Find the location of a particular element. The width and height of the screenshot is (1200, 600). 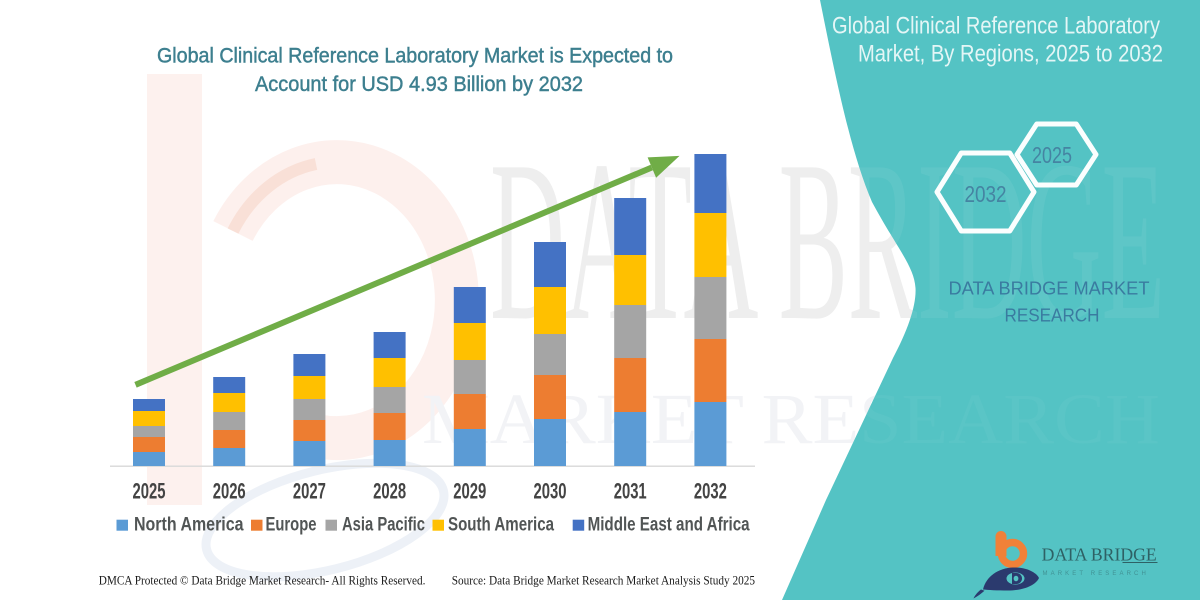

svg-text: 2028 is located at coordinates (389, 491).